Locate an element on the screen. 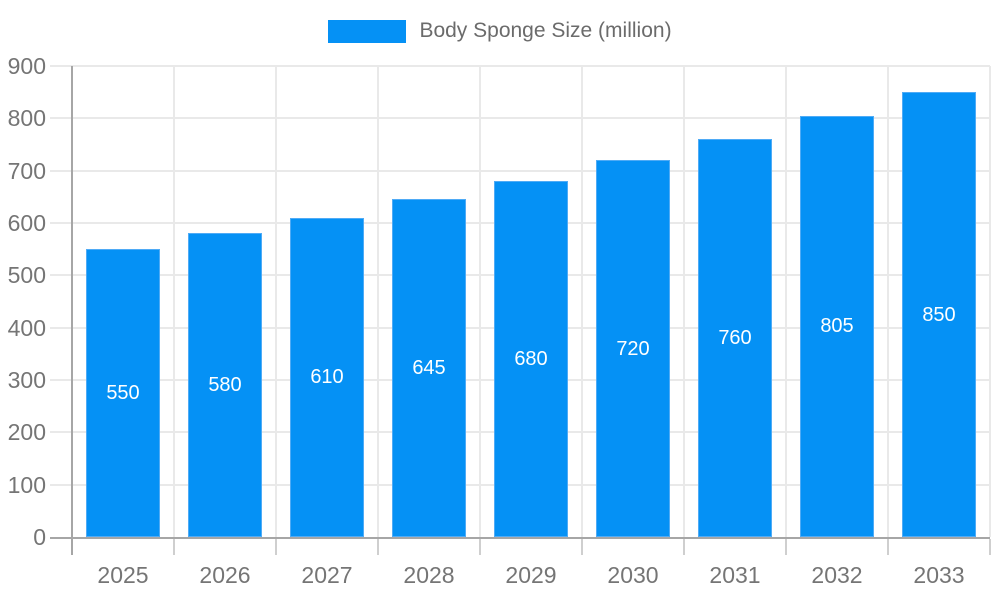 This screenshot has width=1000, height=600. bar-value-label-2026: 580 is located at coordinates (225, 385).